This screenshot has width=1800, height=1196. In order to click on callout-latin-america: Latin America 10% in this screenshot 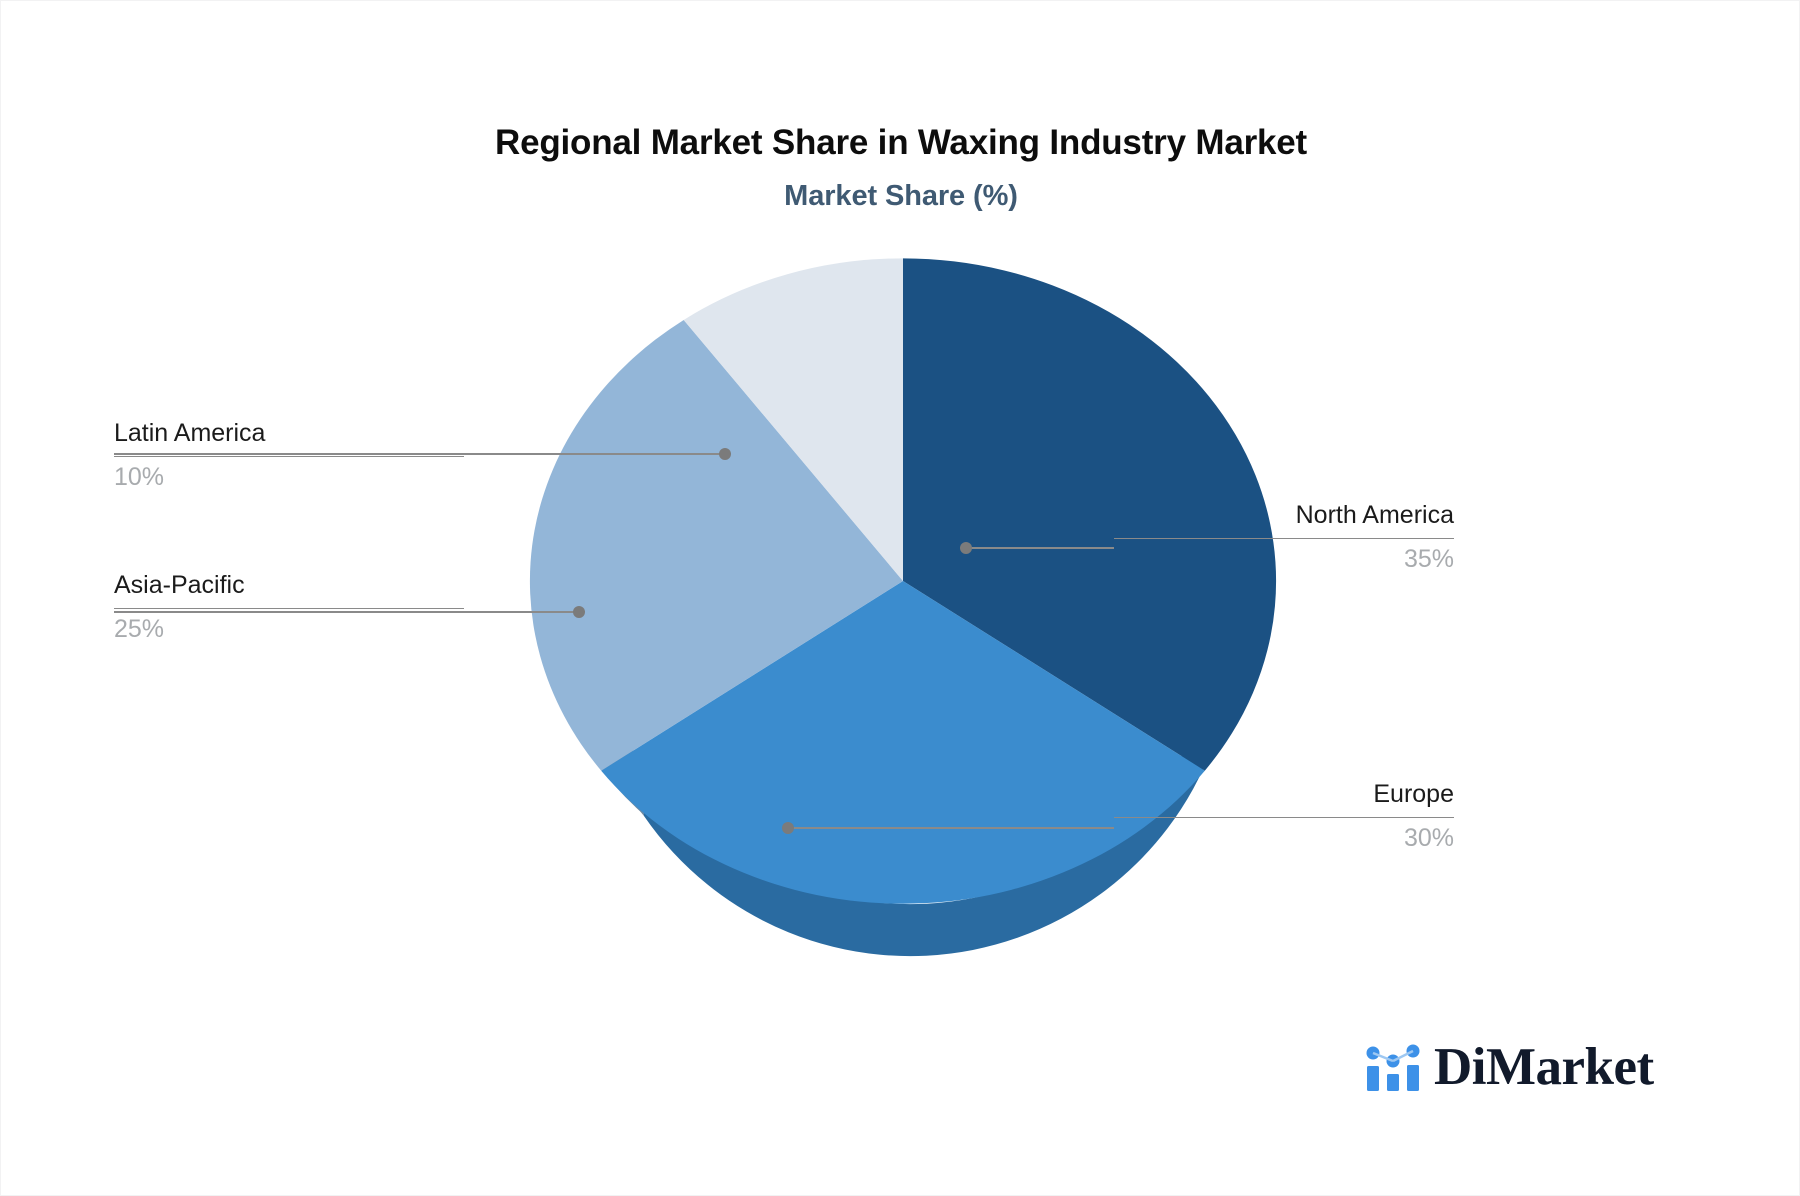, I will do `click(289, 455)`.